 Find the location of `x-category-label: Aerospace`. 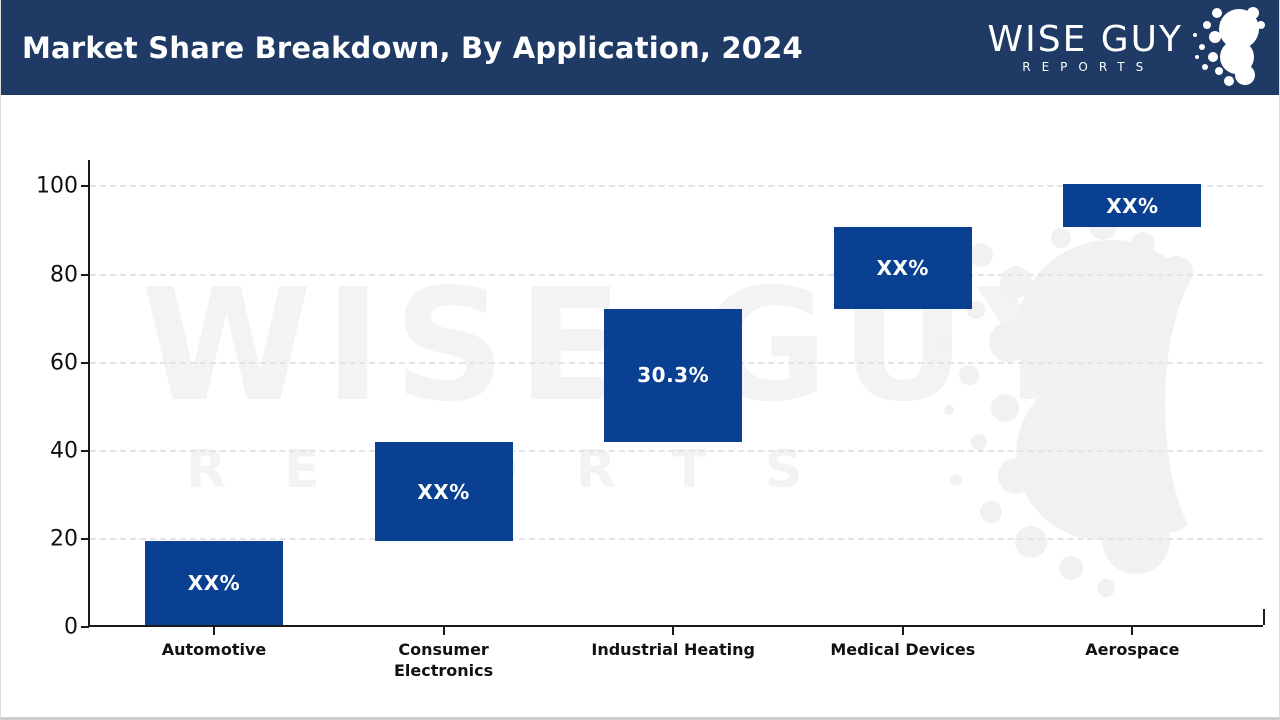

x-category-label: Aerospace is located at coordinates (1132, 649).